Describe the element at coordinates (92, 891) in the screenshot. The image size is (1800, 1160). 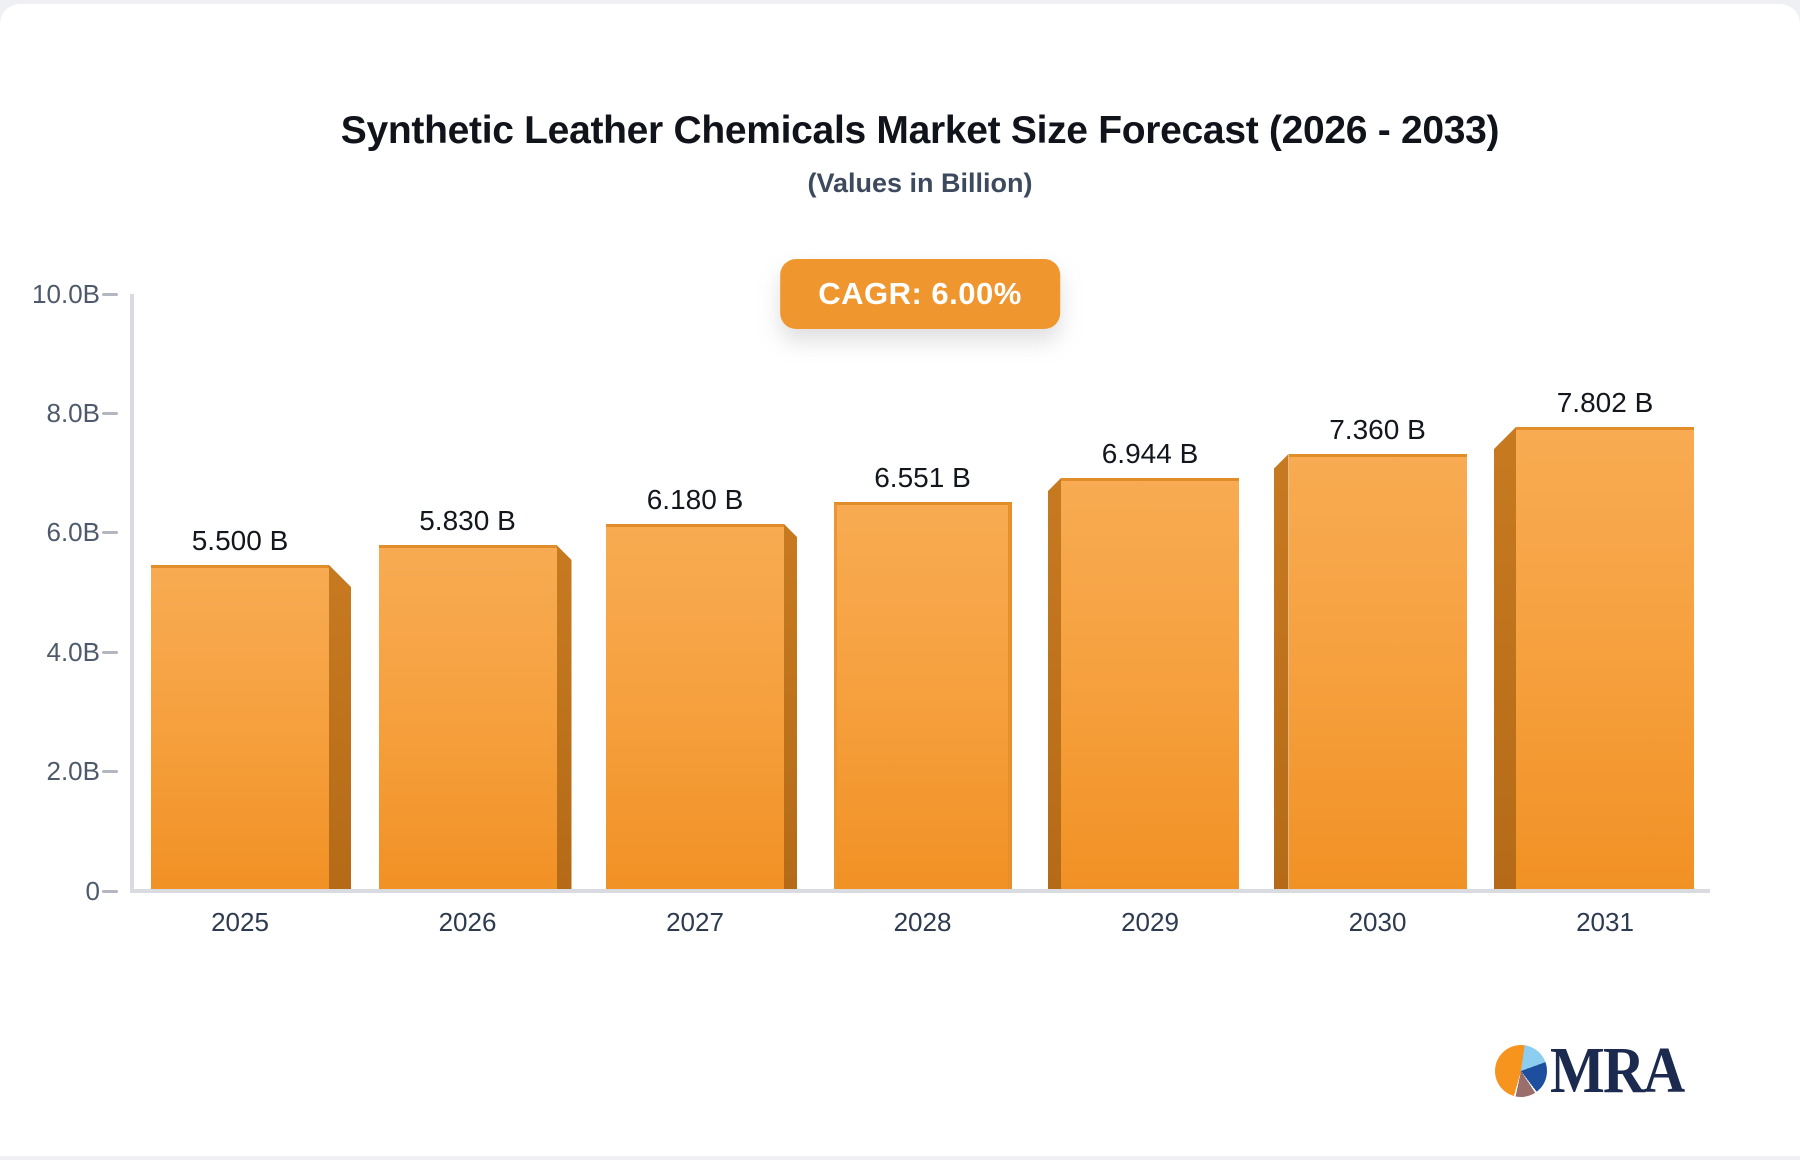
I see `y-axis-tick-label: 0` at that location.